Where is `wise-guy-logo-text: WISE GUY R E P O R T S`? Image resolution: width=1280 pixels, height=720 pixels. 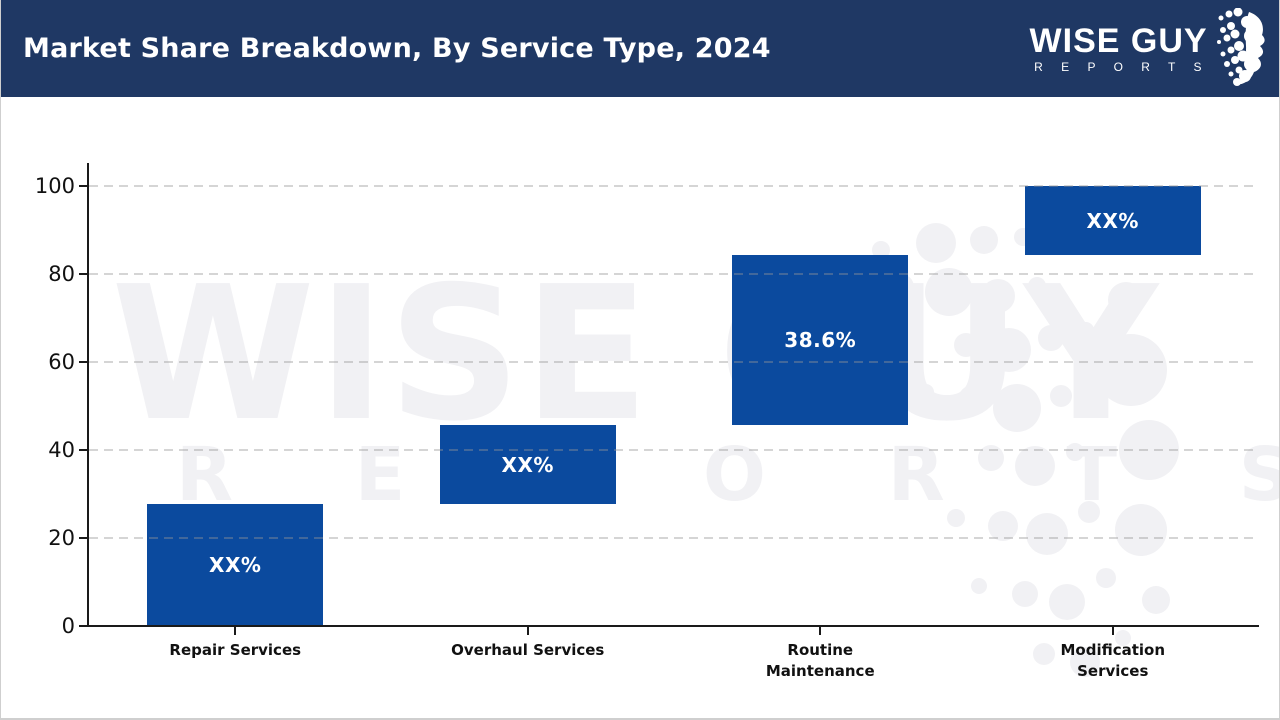 wise-guy-logo-text: WISE GUY R E P O R T S is located at coordinates (1118, 48).